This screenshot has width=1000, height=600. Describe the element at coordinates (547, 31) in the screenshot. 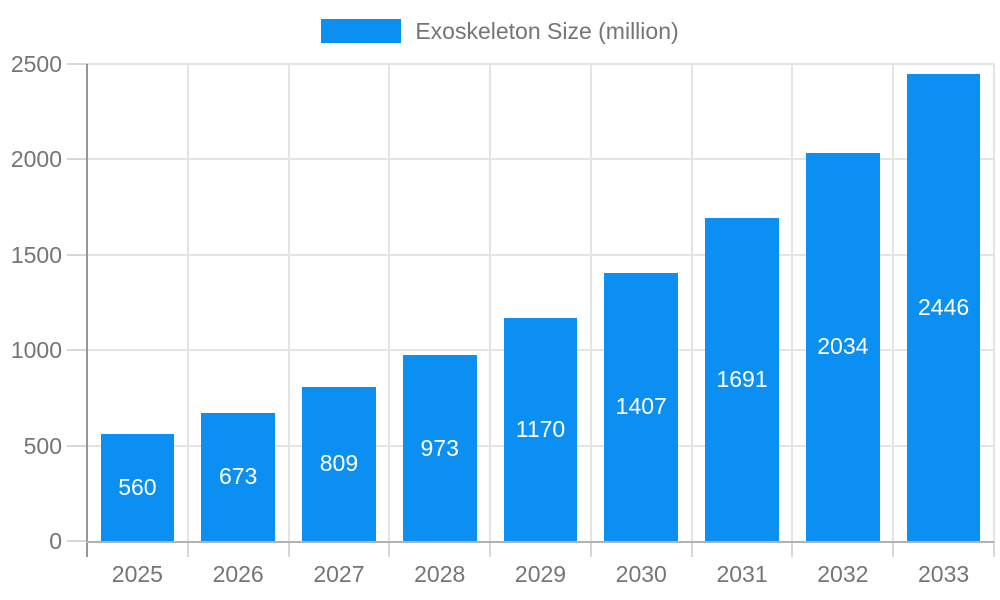

I see `legend-label: Exoskeleton Size (million)` at that location.